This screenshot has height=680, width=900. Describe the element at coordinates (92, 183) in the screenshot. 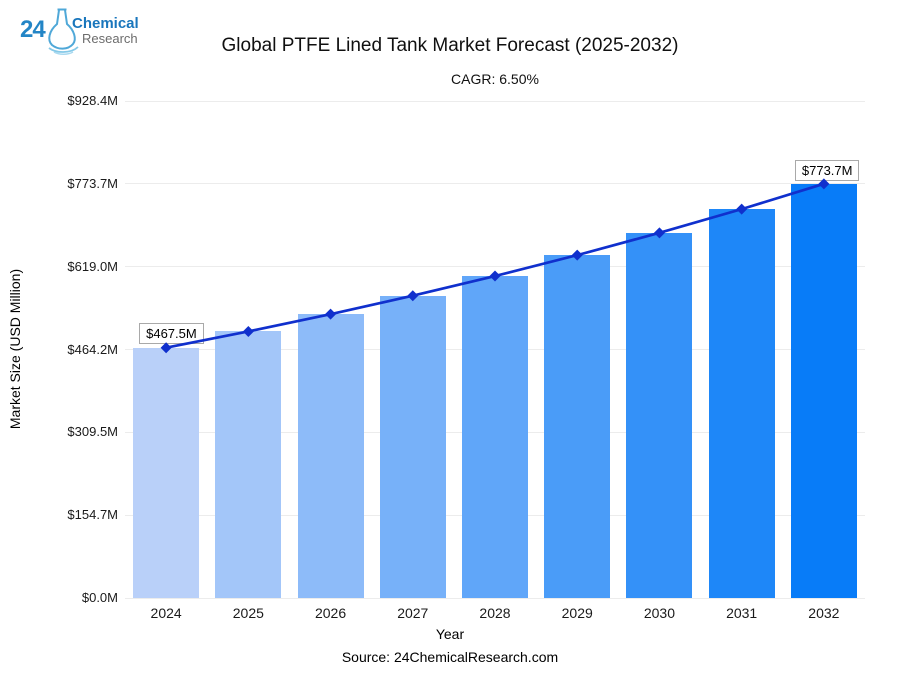

I see `y-tick-label: $773.7M` at that location.